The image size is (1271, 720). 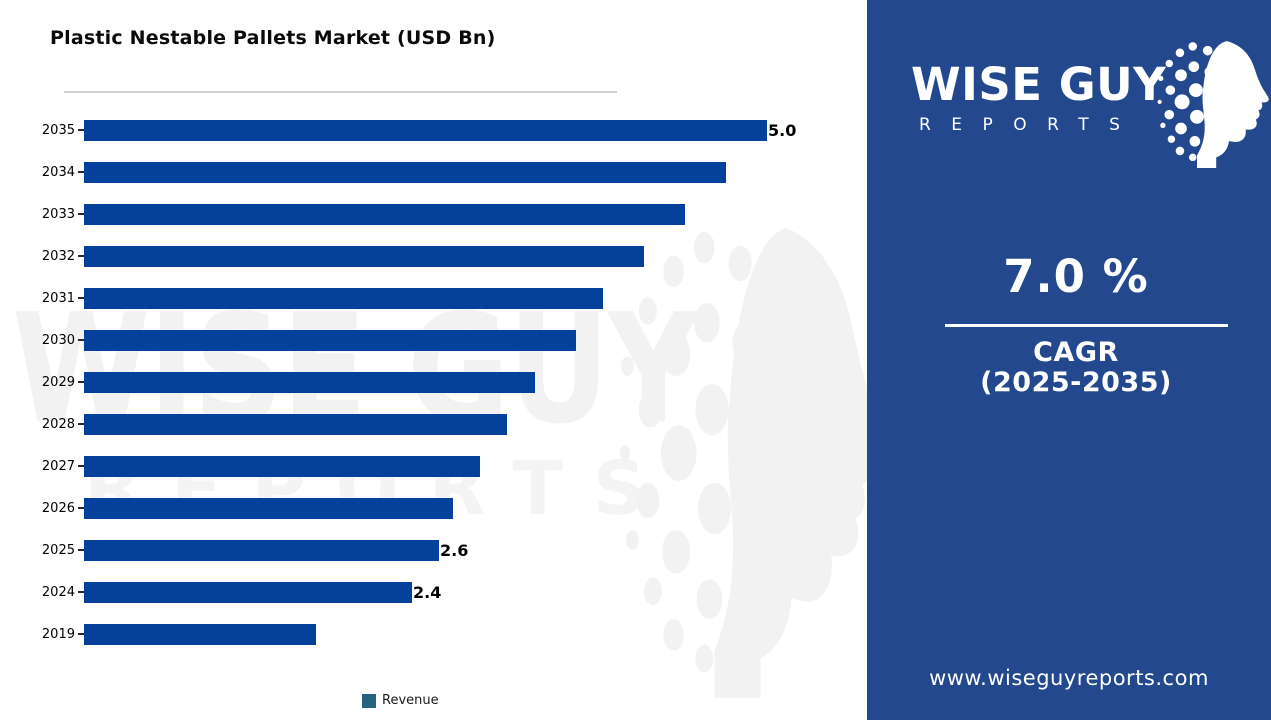 What do you see at coordinates (330, 340) in the screenshot?
I see `revenue-bar-2030` at bounding box center [330, 340].